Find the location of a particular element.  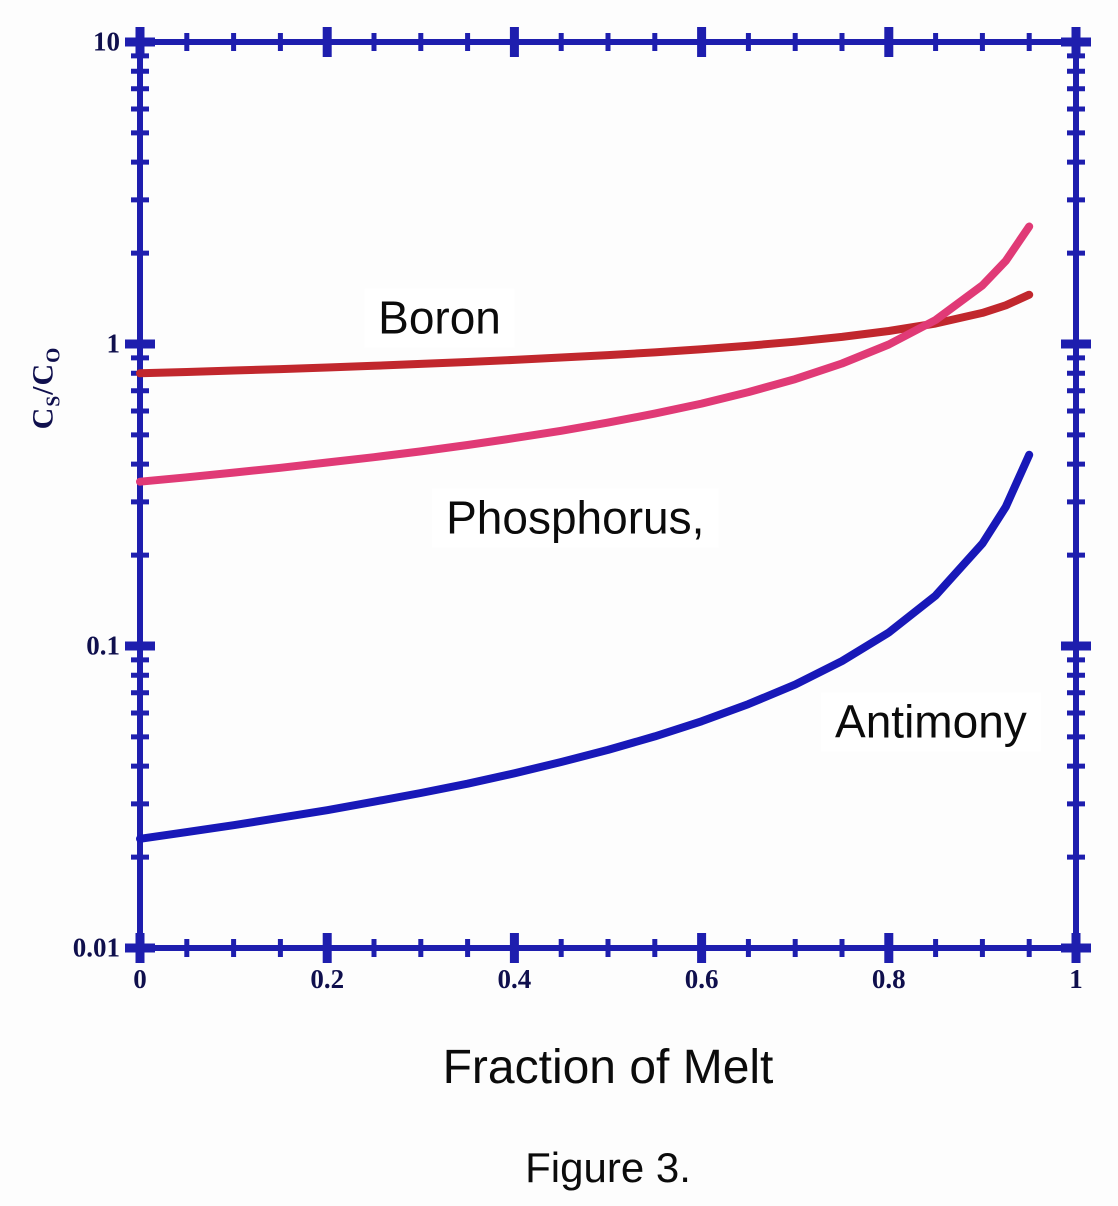

x-tick-label-1: 1 is located at coordinates (1076, 979).